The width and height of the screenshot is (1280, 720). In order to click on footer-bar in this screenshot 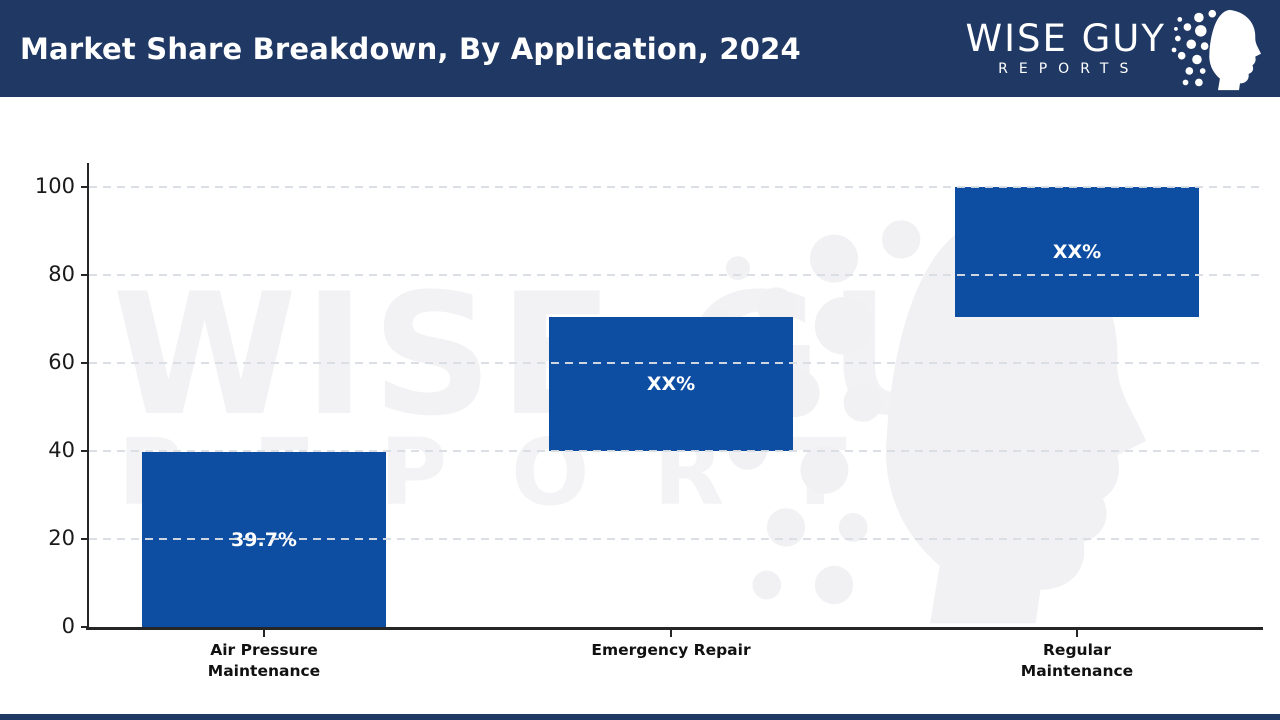, I will do `click(640, 717)`.